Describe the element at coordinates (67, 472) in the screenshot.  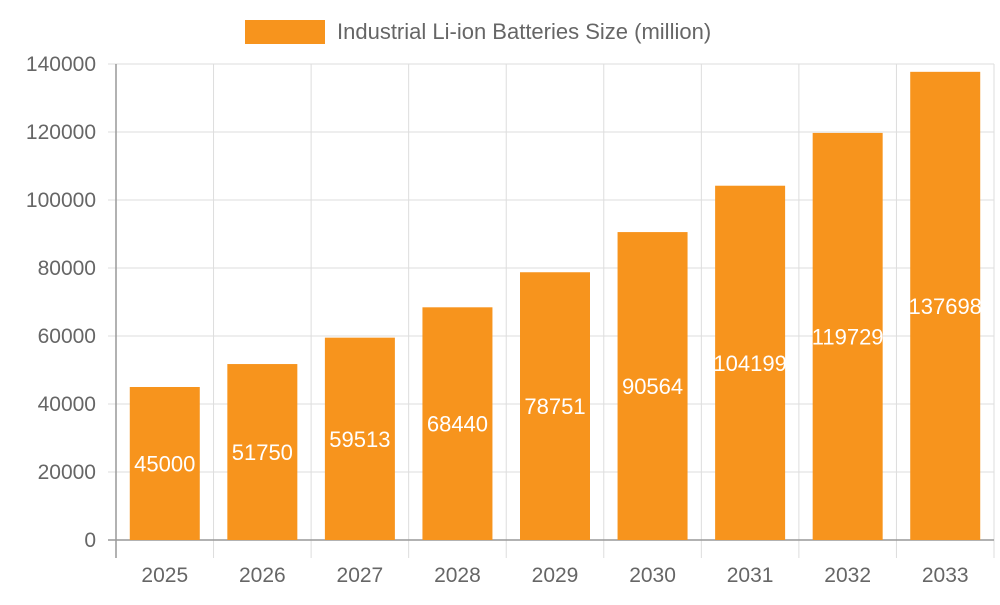
I see `y-tick-label: 20000` at that location.